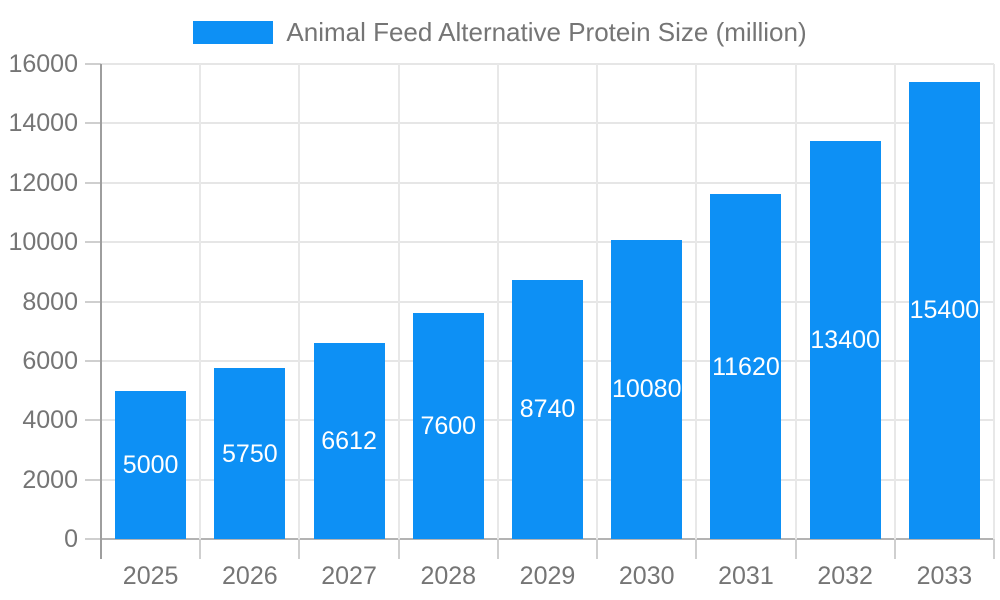 The image size is (1000, 600). What do you see at coordinates (101, 311) in the screenshot?
I see `y-axis-line` at bounding box center [101, 311].